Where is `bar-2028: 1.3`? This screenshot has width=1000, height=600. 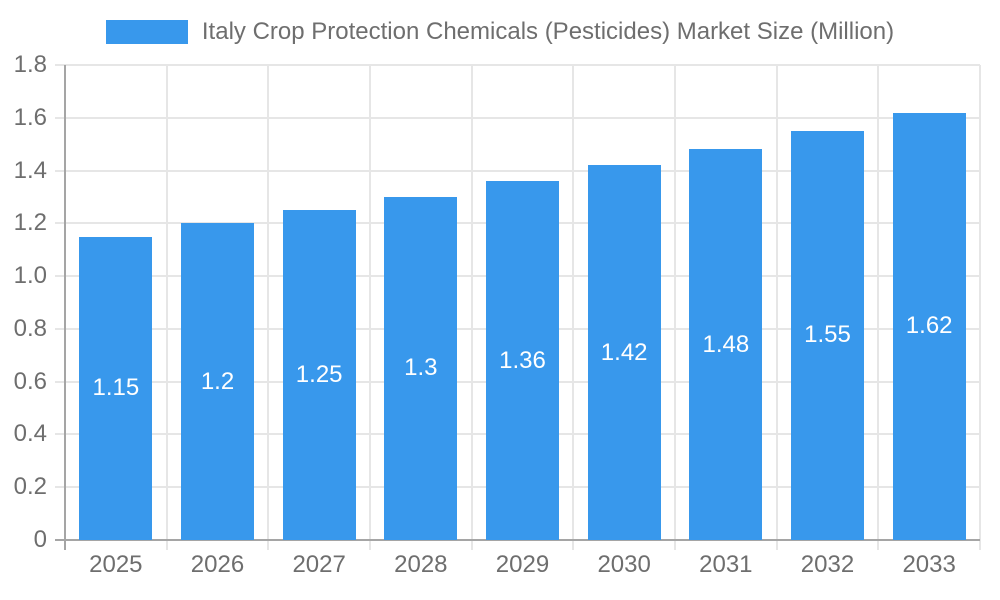
bar-2028: 1.3 is located at coordinates (421, 368).